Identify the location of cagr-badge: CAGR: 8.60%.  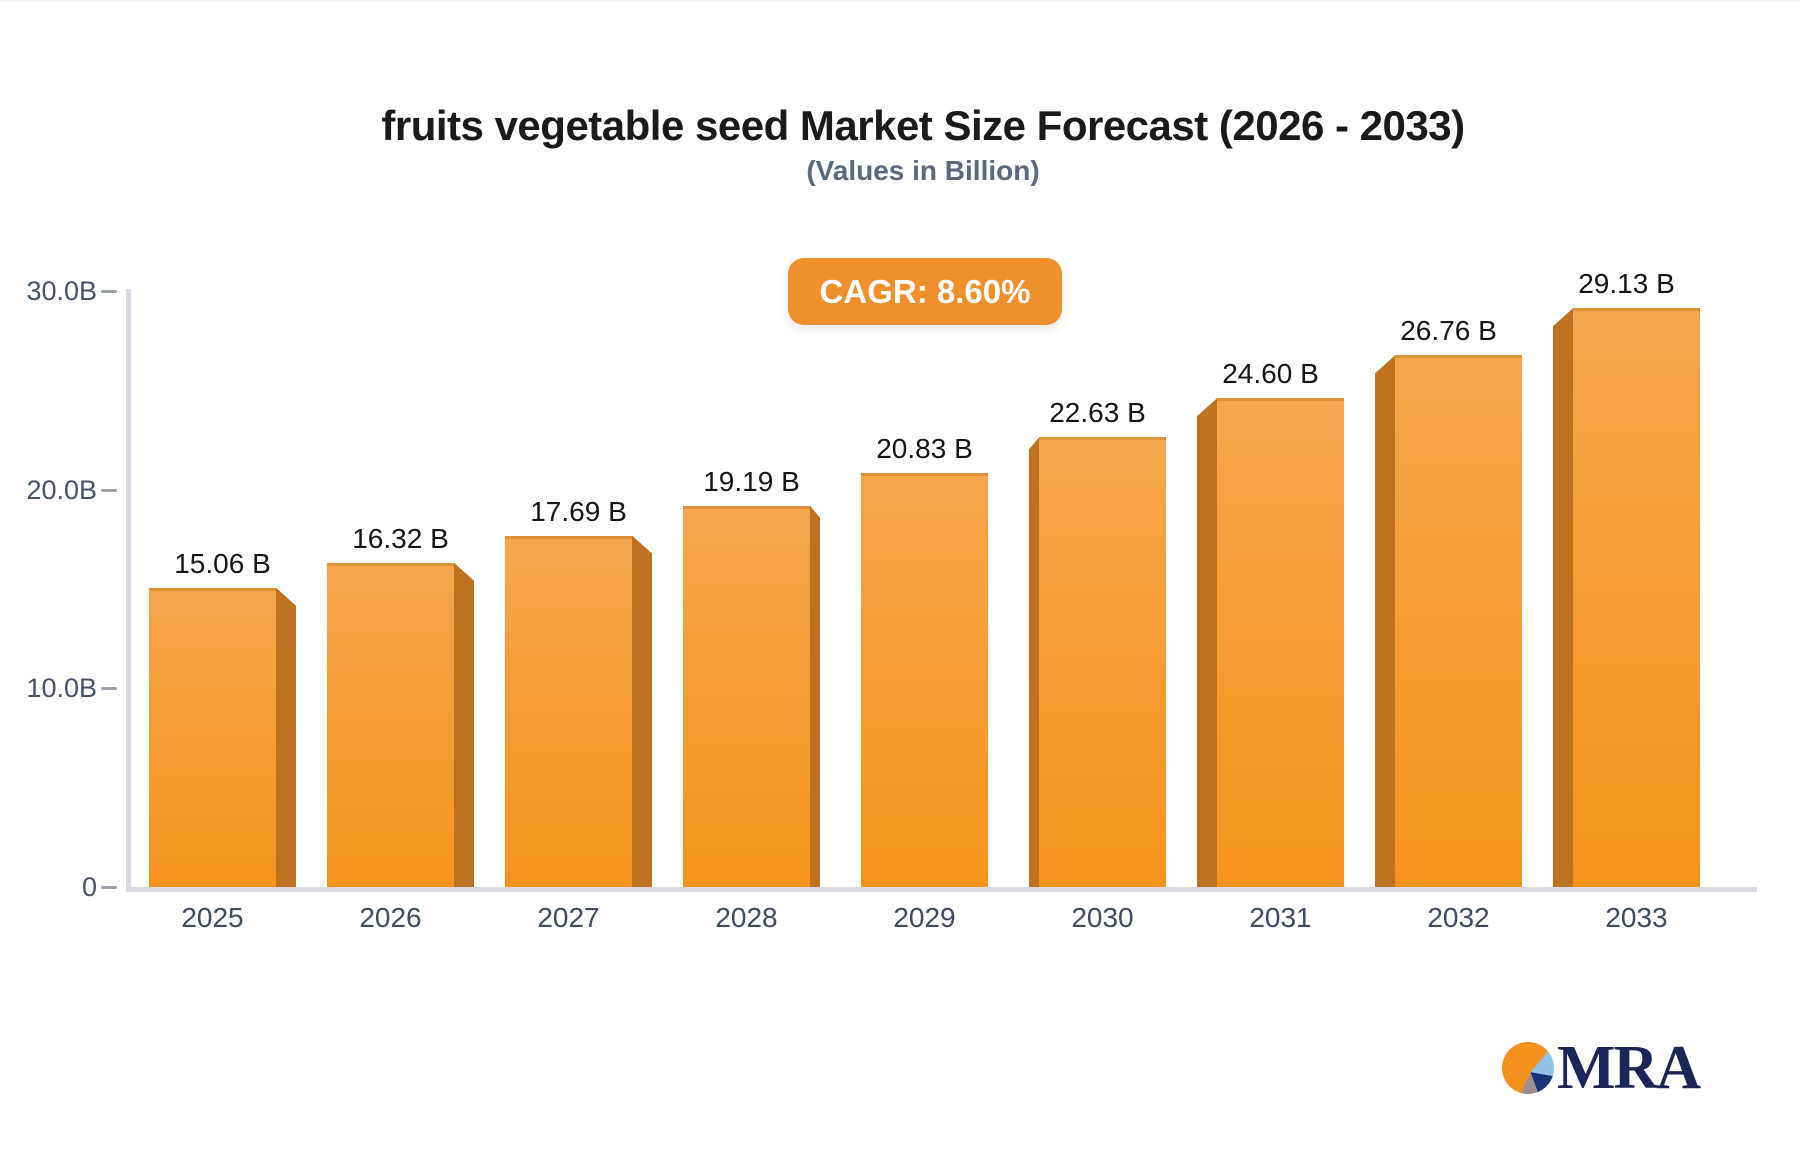
(925, 291).